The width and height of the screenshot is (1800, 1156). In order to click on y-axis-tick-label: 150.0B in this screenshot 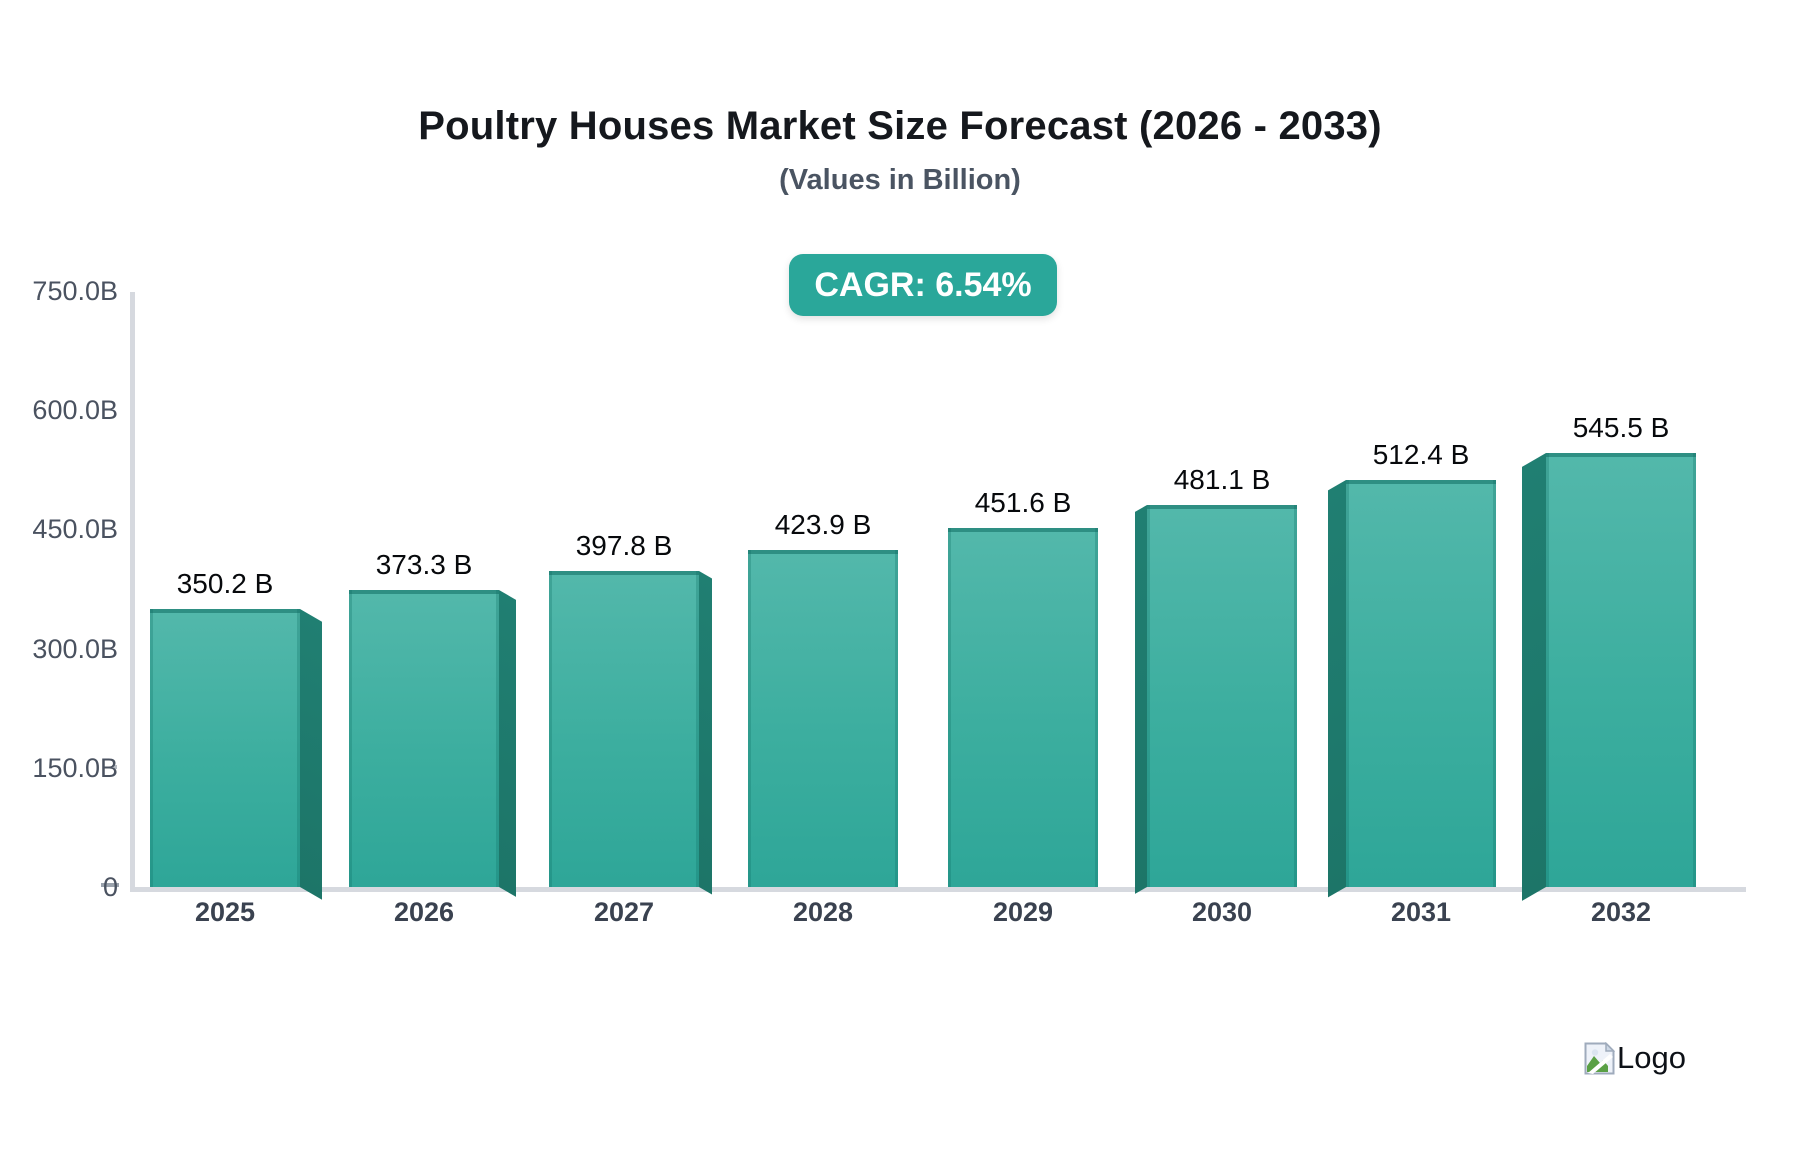, I will do `click(75, 767)`.